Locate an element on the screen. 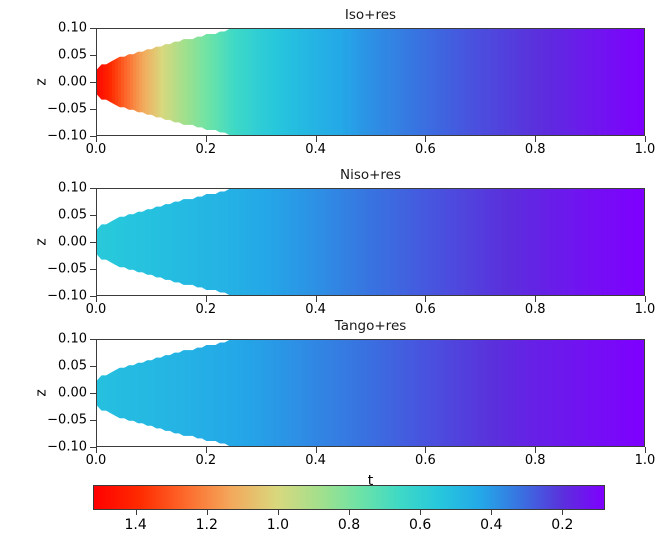 The height and width of the screenshot is (537, 660). axis-label-t: t is located at coordinates (370, 481).